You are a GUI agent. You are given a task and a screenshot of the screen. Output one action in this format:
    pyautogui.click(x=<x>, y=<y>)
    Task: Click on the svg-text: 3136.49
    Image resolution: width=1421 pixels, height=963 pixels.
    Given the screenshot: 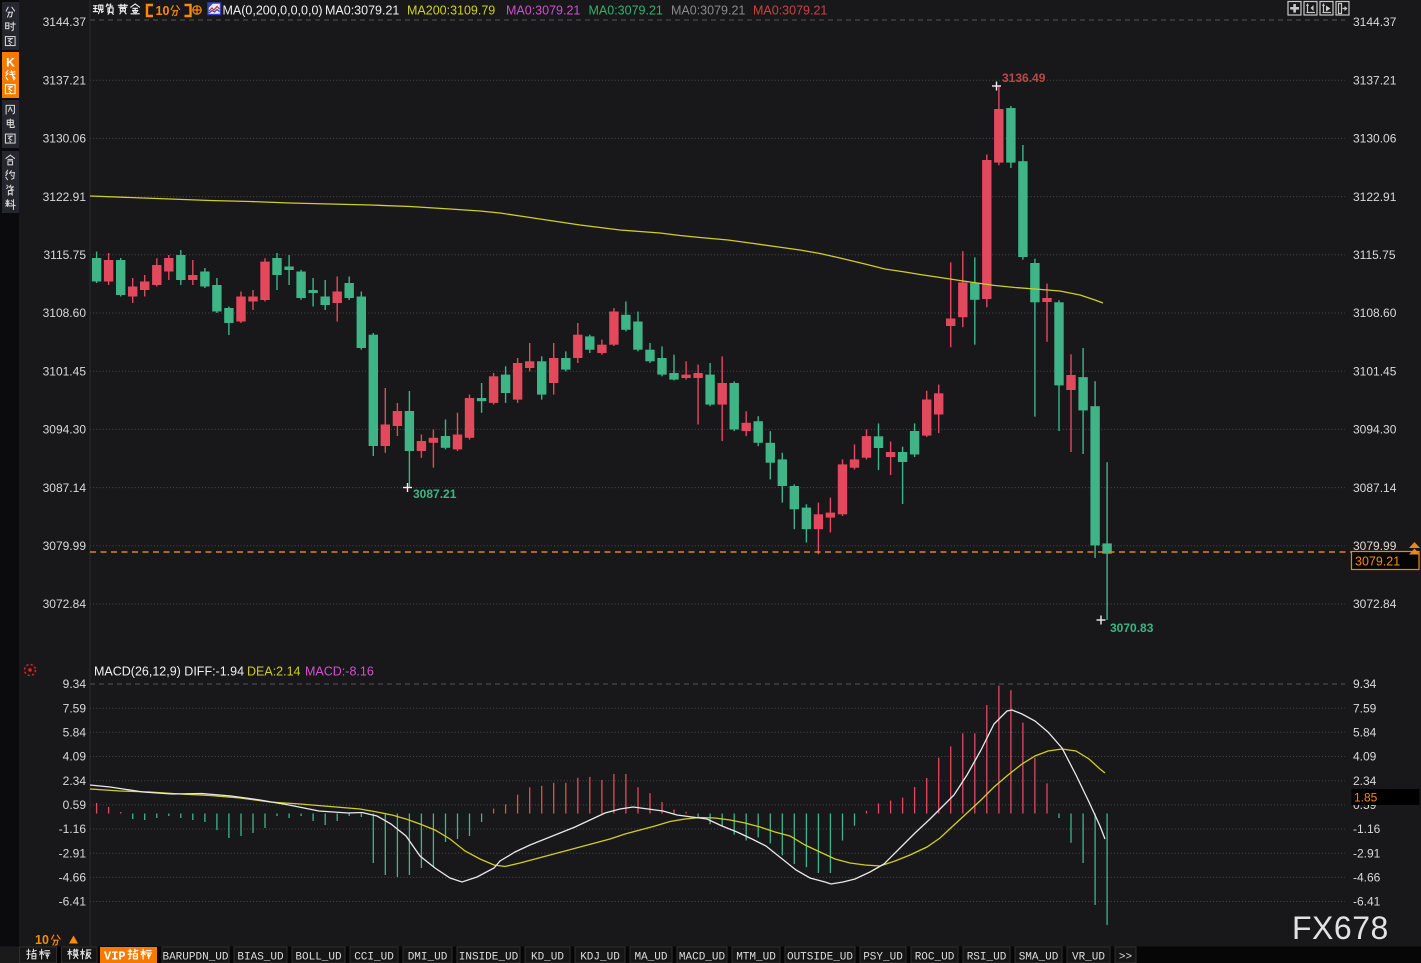 What is the action you would take?
    pyautogui.click(x=1024, y=78)
    